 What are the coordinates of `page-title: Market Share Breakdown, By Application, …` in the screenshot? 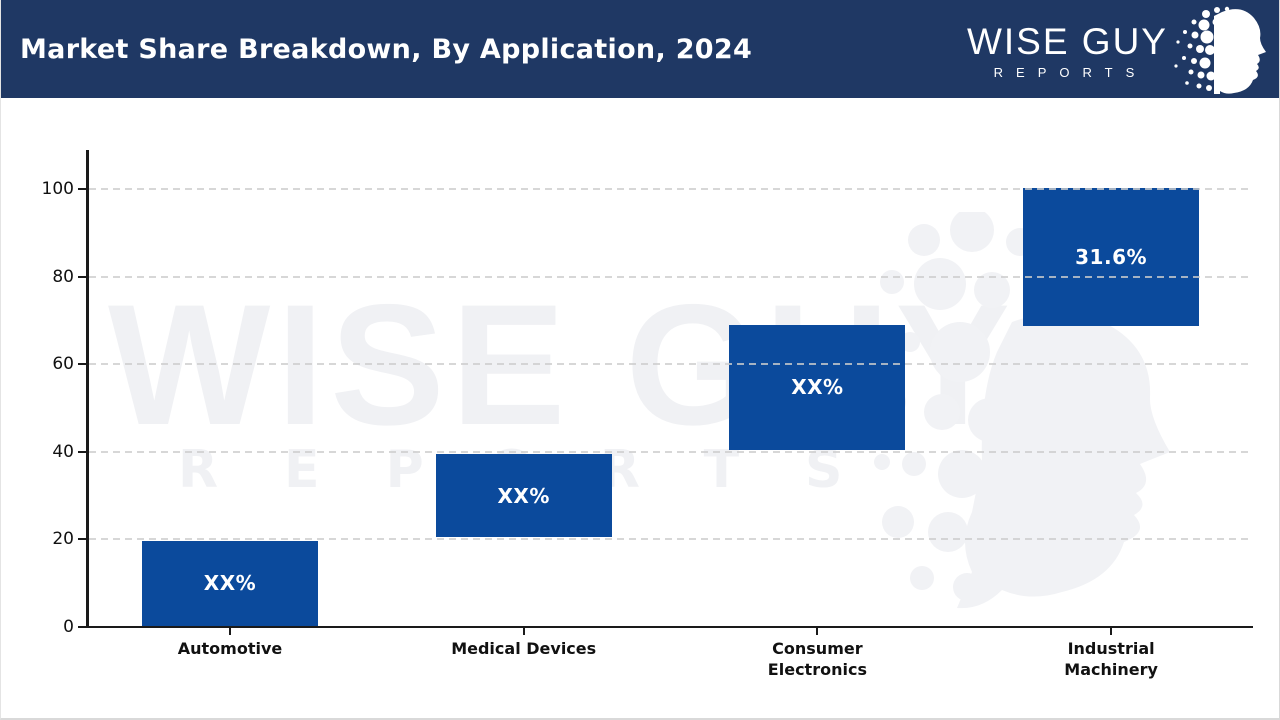 It's located at (386, 49).